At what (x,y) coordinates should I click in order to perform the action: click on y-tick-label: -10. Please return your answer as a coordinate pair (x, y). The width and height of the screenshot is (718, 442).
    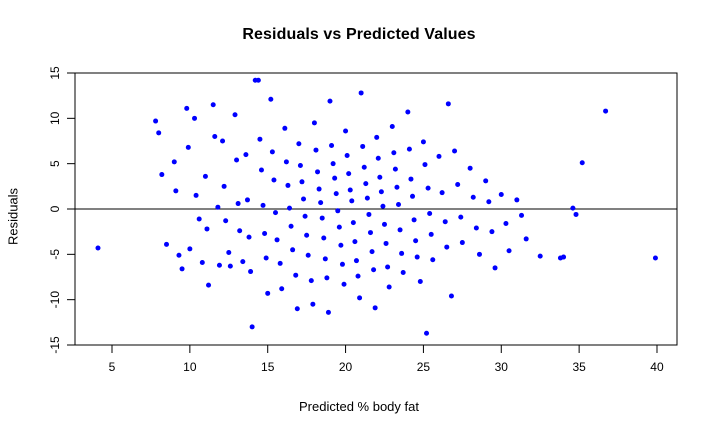
    Looking at the image, I should click on (55, 300).